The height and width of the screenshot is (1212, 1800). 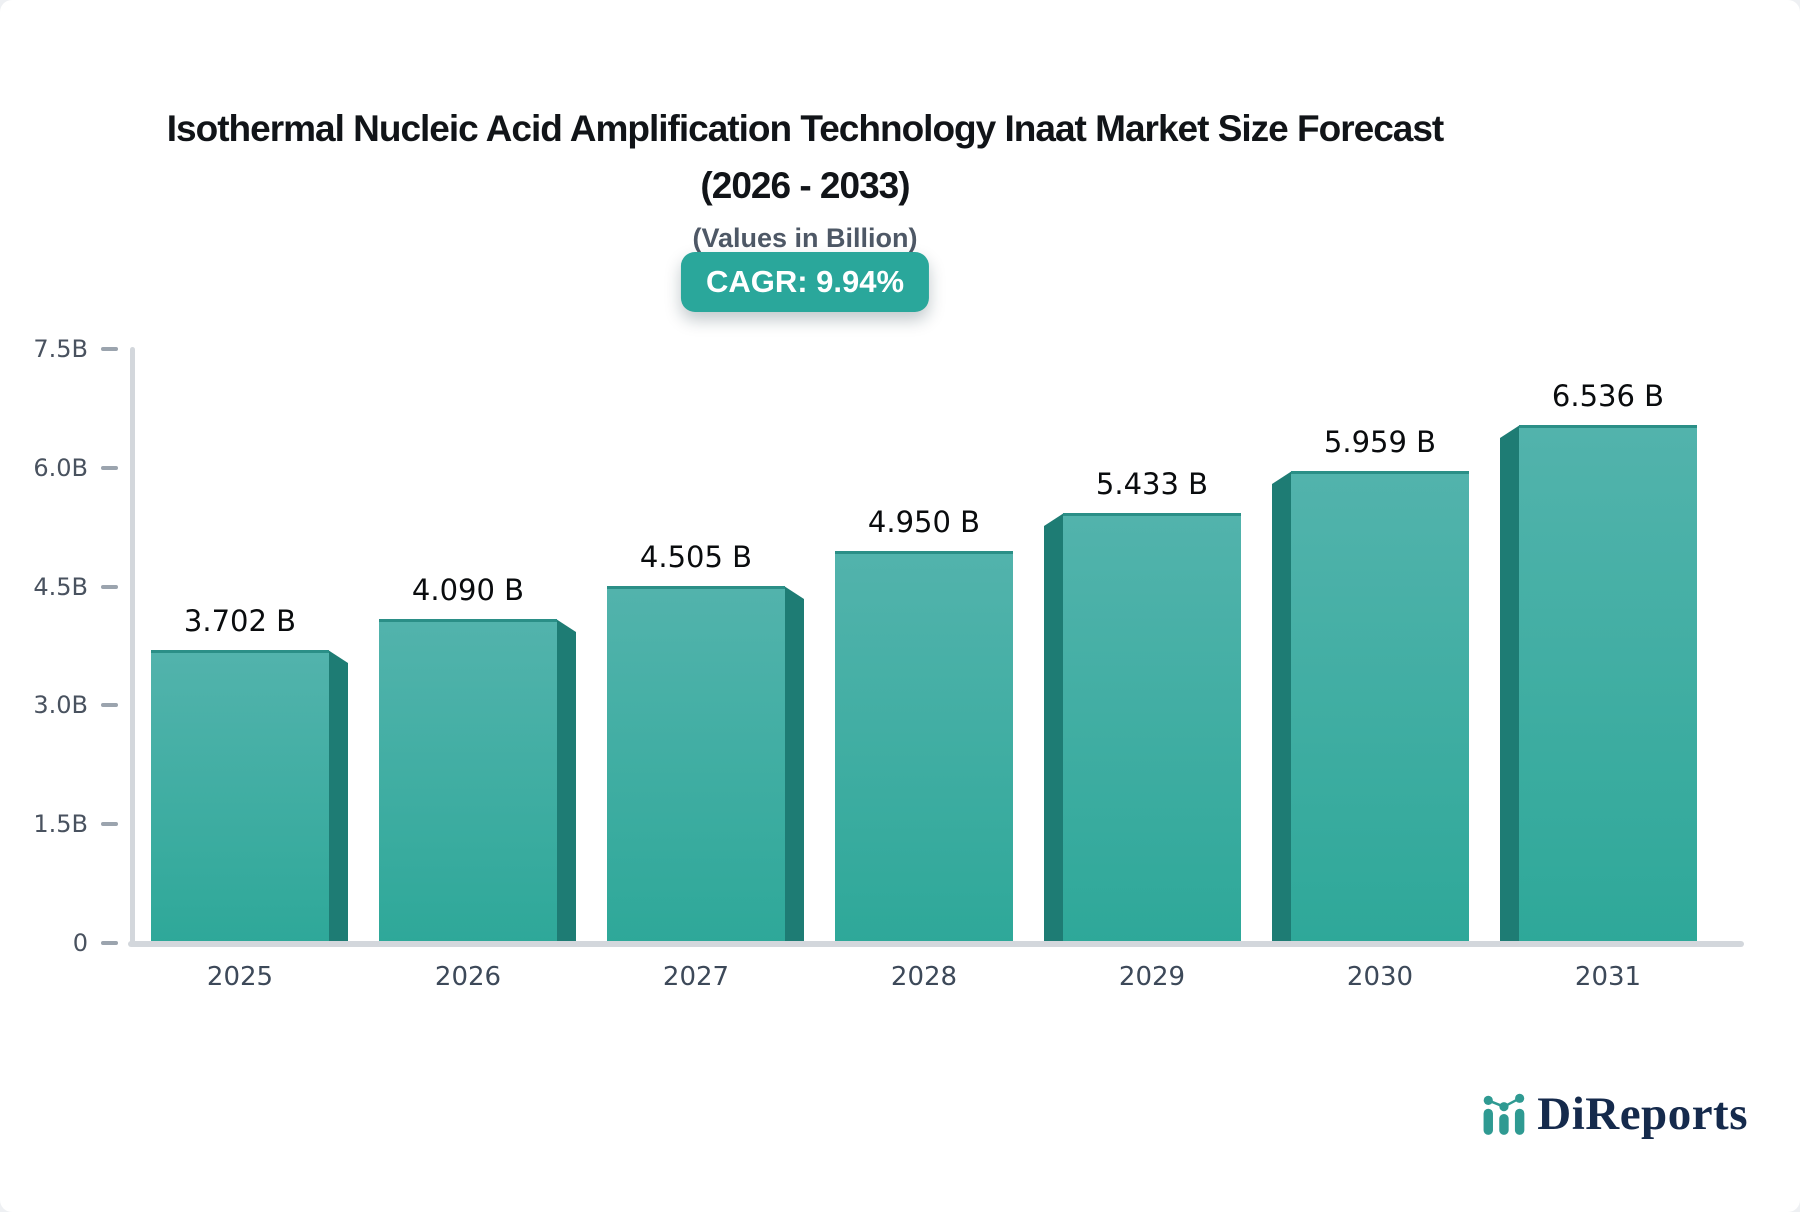 I want to click on x-axis-label: 2030, so click(x=1380, y=977).